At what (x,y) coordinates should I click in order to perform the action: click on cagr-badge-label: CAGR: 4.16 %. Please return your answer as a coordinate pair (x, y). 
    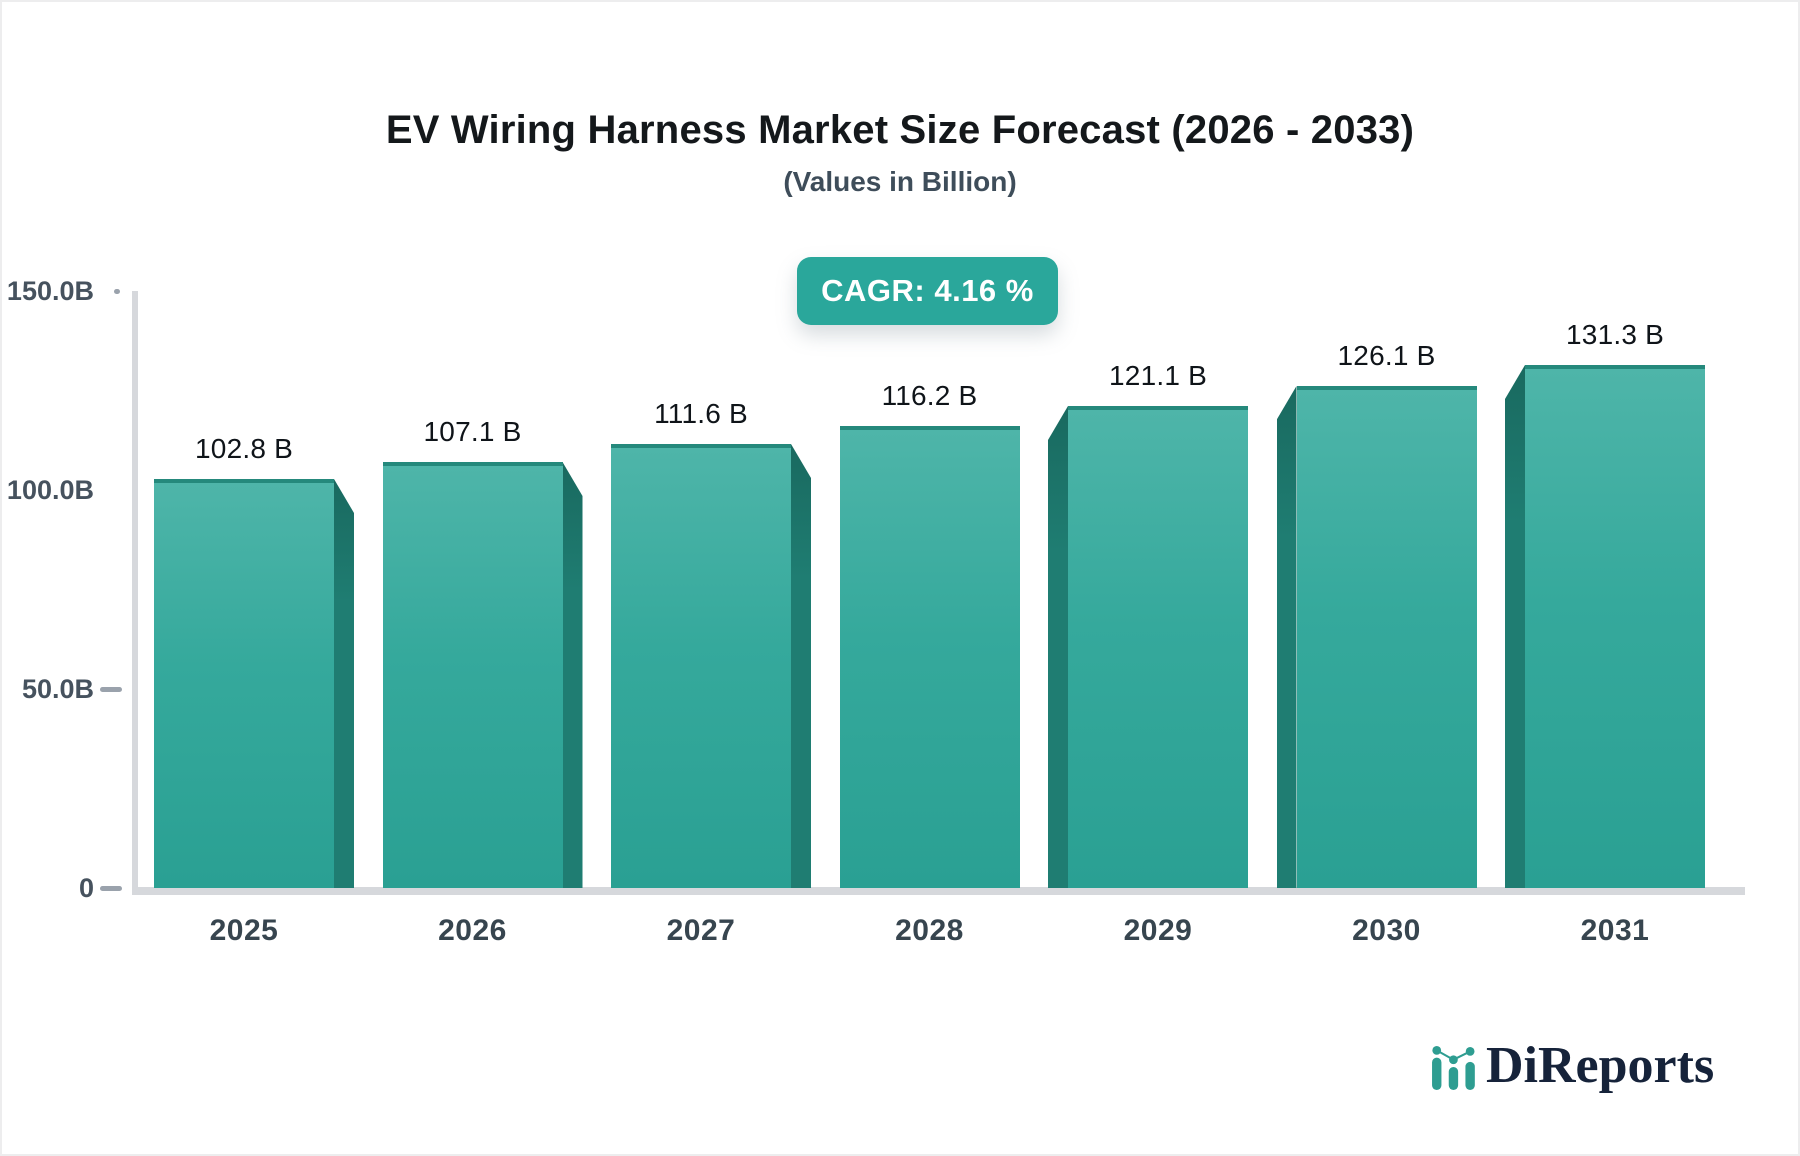
    Looking at the image, I should click on (927, 290).